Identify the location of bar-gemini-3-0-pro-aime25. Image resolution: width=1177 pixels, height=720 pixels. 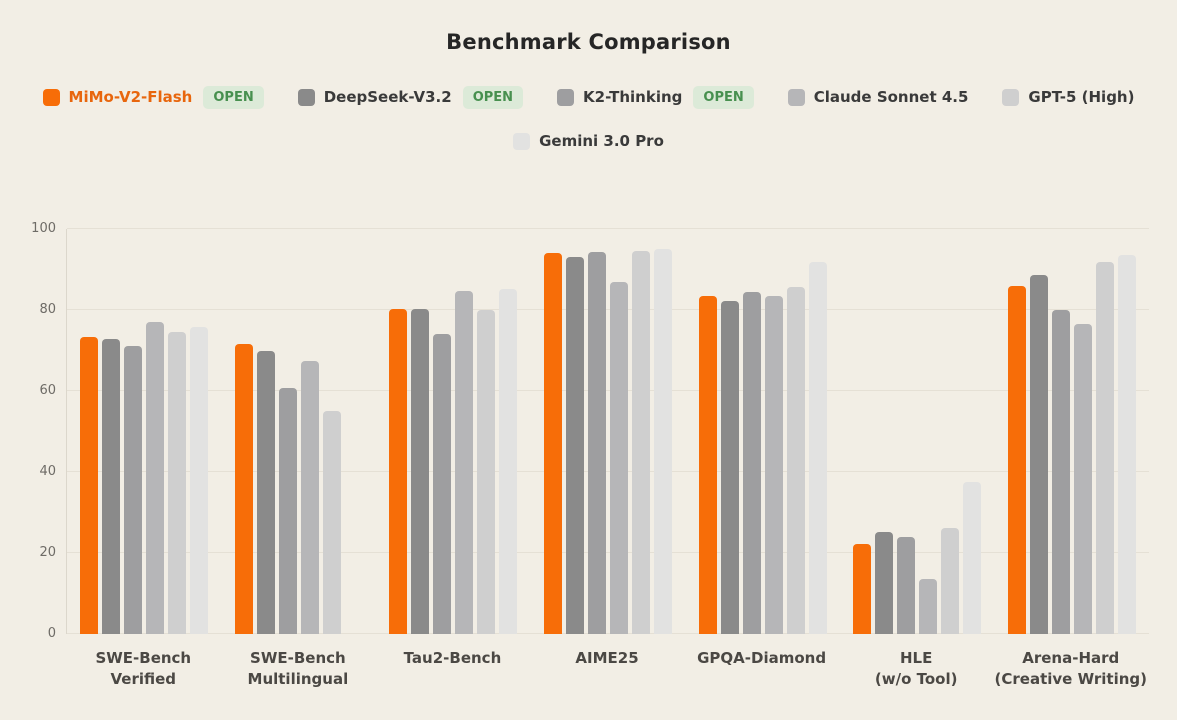
(663, 441).